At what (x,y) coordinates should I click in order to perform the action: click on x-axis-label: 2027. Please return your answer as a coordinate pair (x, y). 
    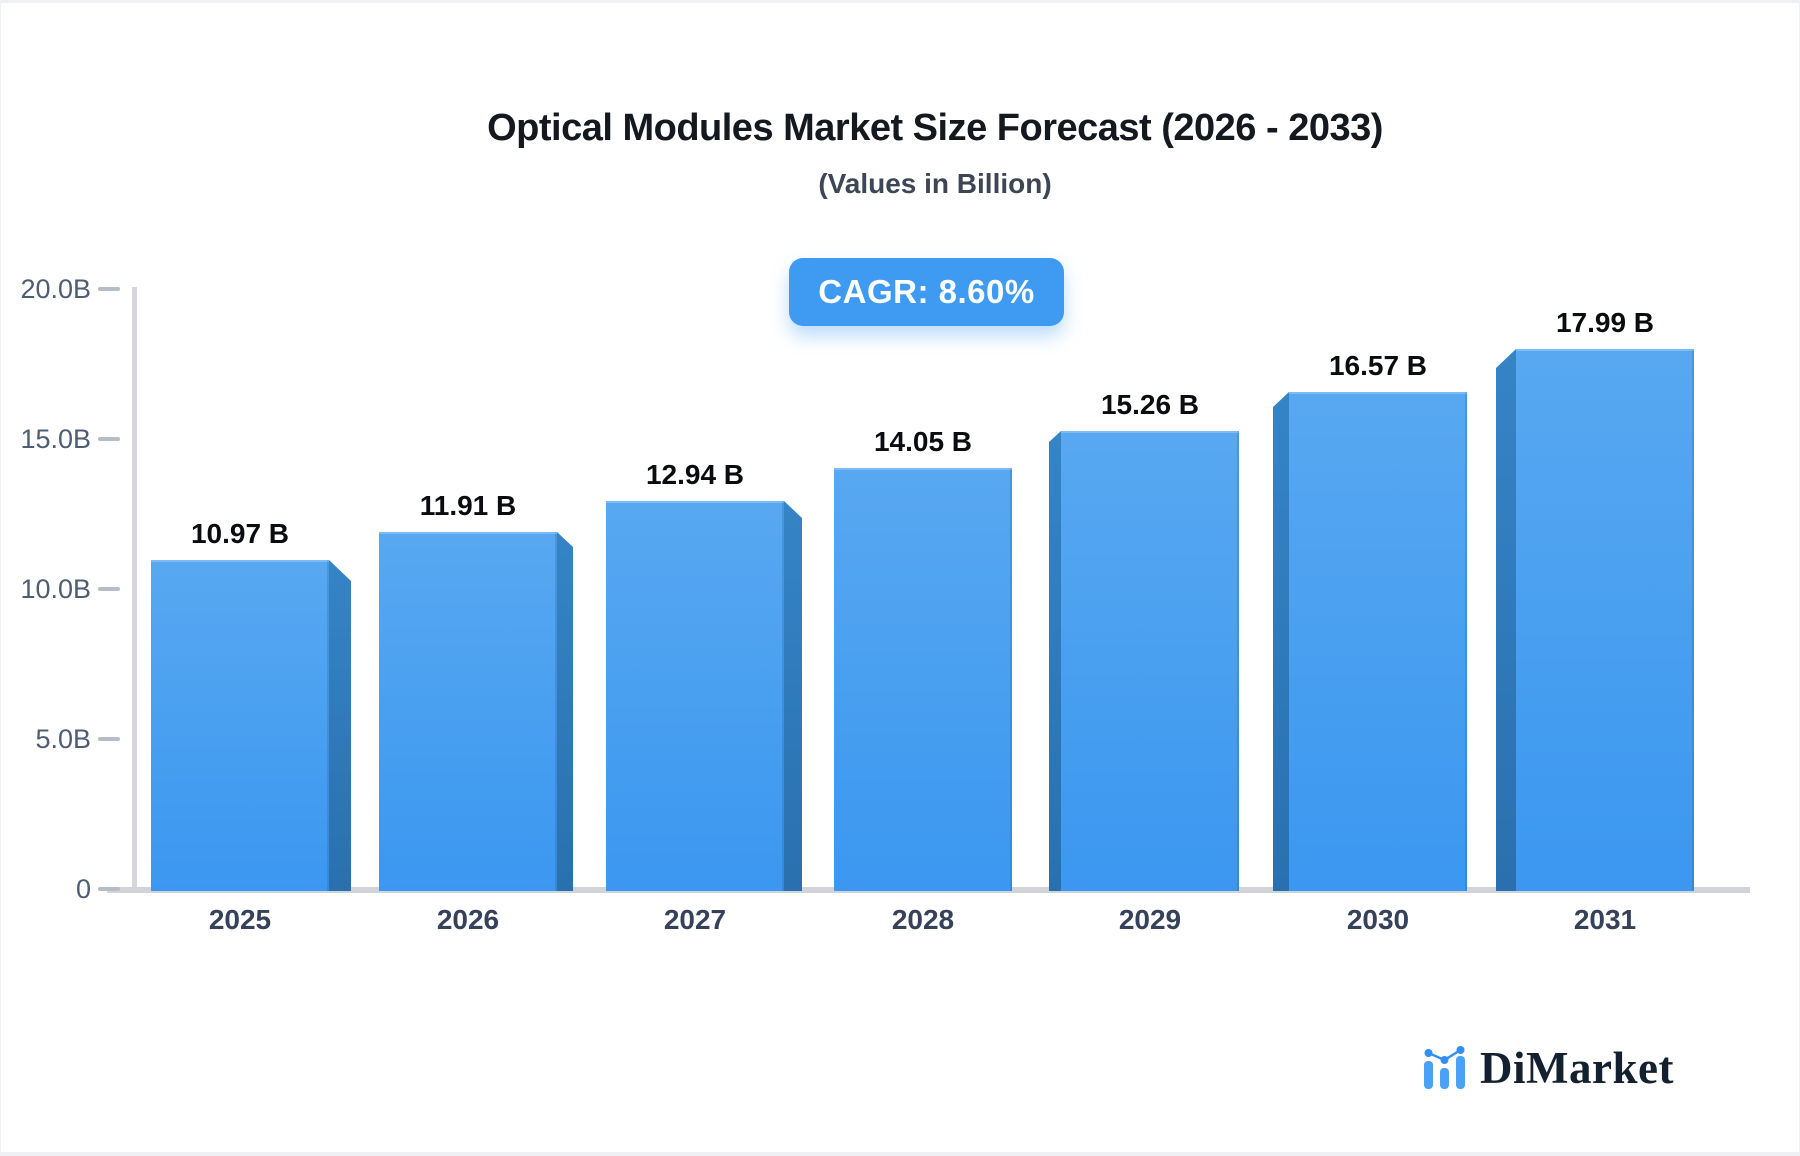
    Looking at the image, I should click on (695, 919).